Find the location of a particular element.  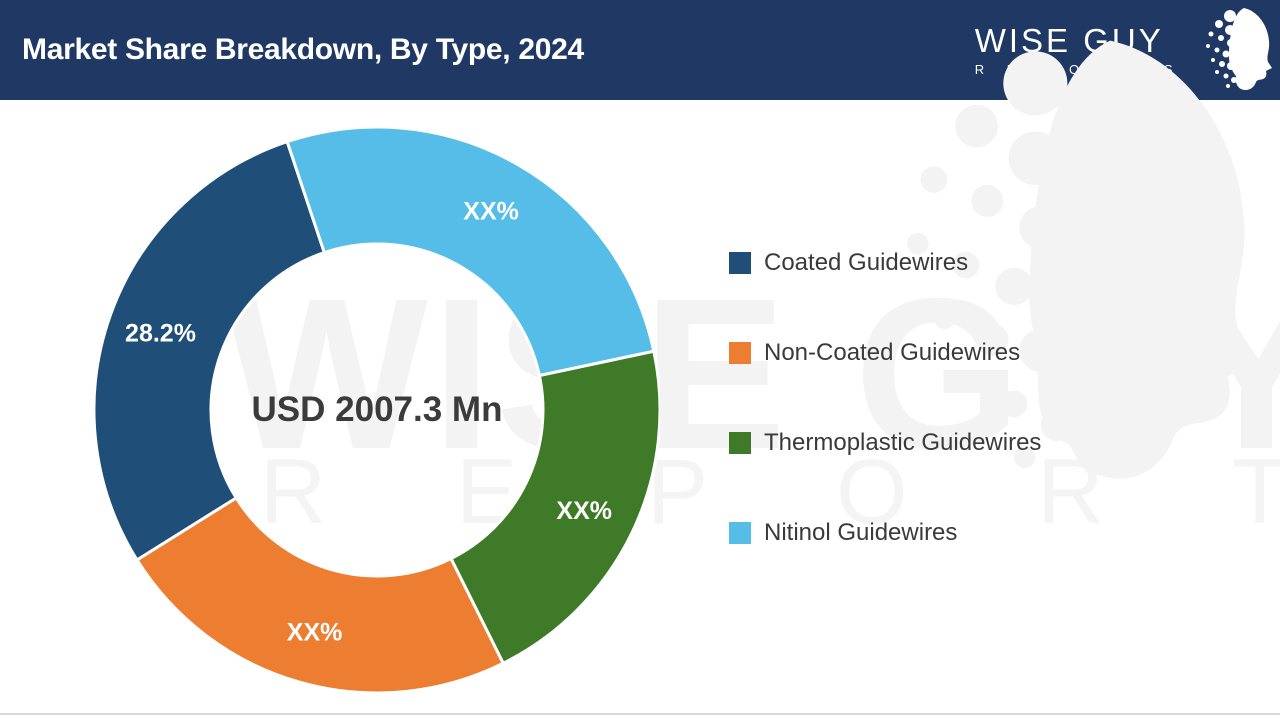

brand-name: WISE GUY is located at coordinates (1069, 40).